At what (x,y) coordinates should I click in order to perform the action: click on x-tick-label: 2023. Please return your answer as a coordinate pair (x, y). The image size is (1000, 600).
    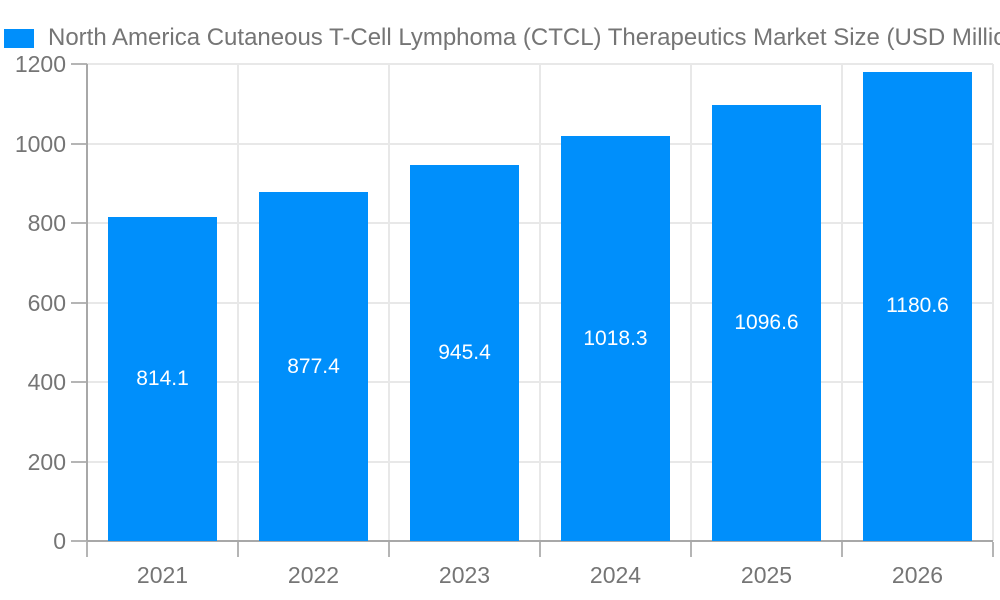
    Looking at the image, I should click on (464, 575).